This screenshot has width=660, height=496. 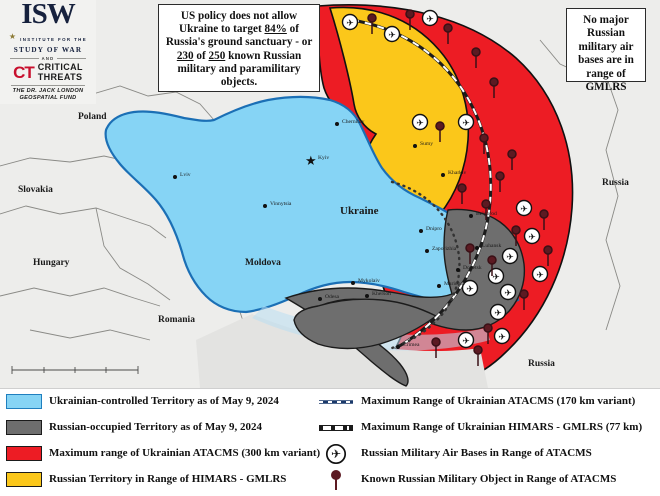 I want to click on gray-swatch-icon, so click(x=24, y=427).